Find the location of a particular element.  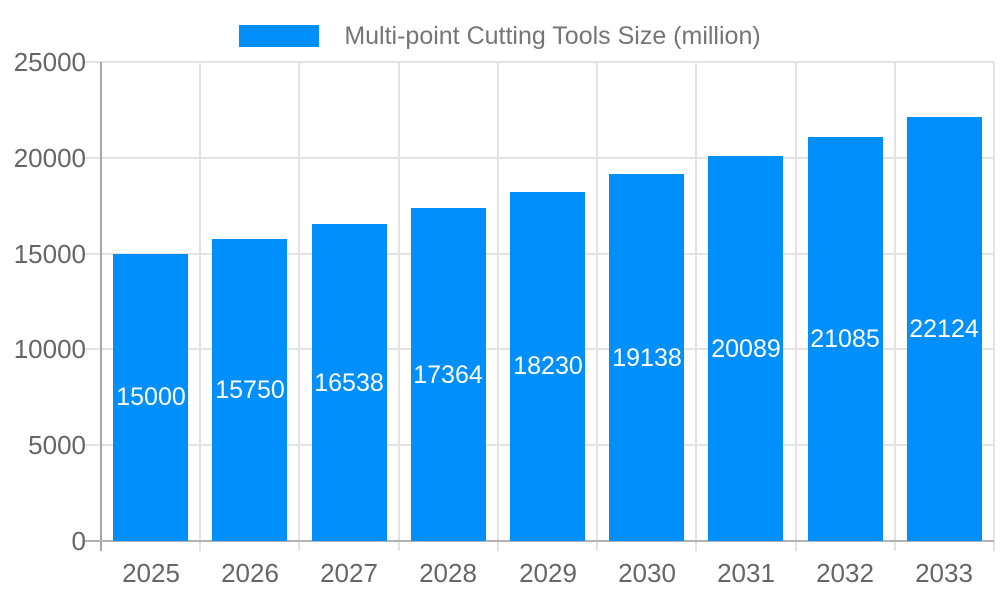

x-axis-tick-label: 2026 is located at coordinates (250, 573).